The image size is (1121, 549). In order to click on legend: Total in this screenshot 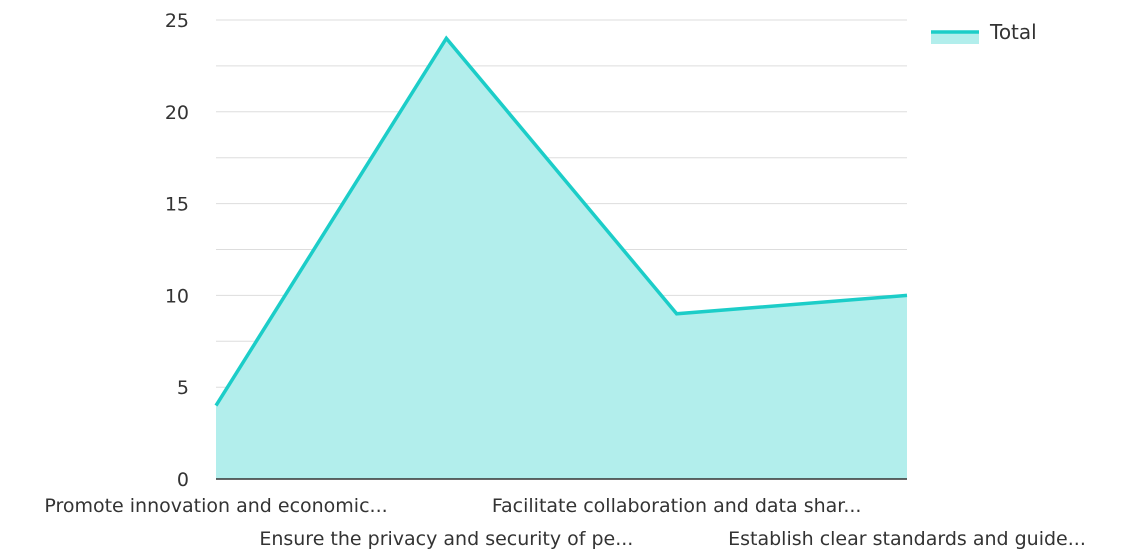, I will do `click(984, 32)`.